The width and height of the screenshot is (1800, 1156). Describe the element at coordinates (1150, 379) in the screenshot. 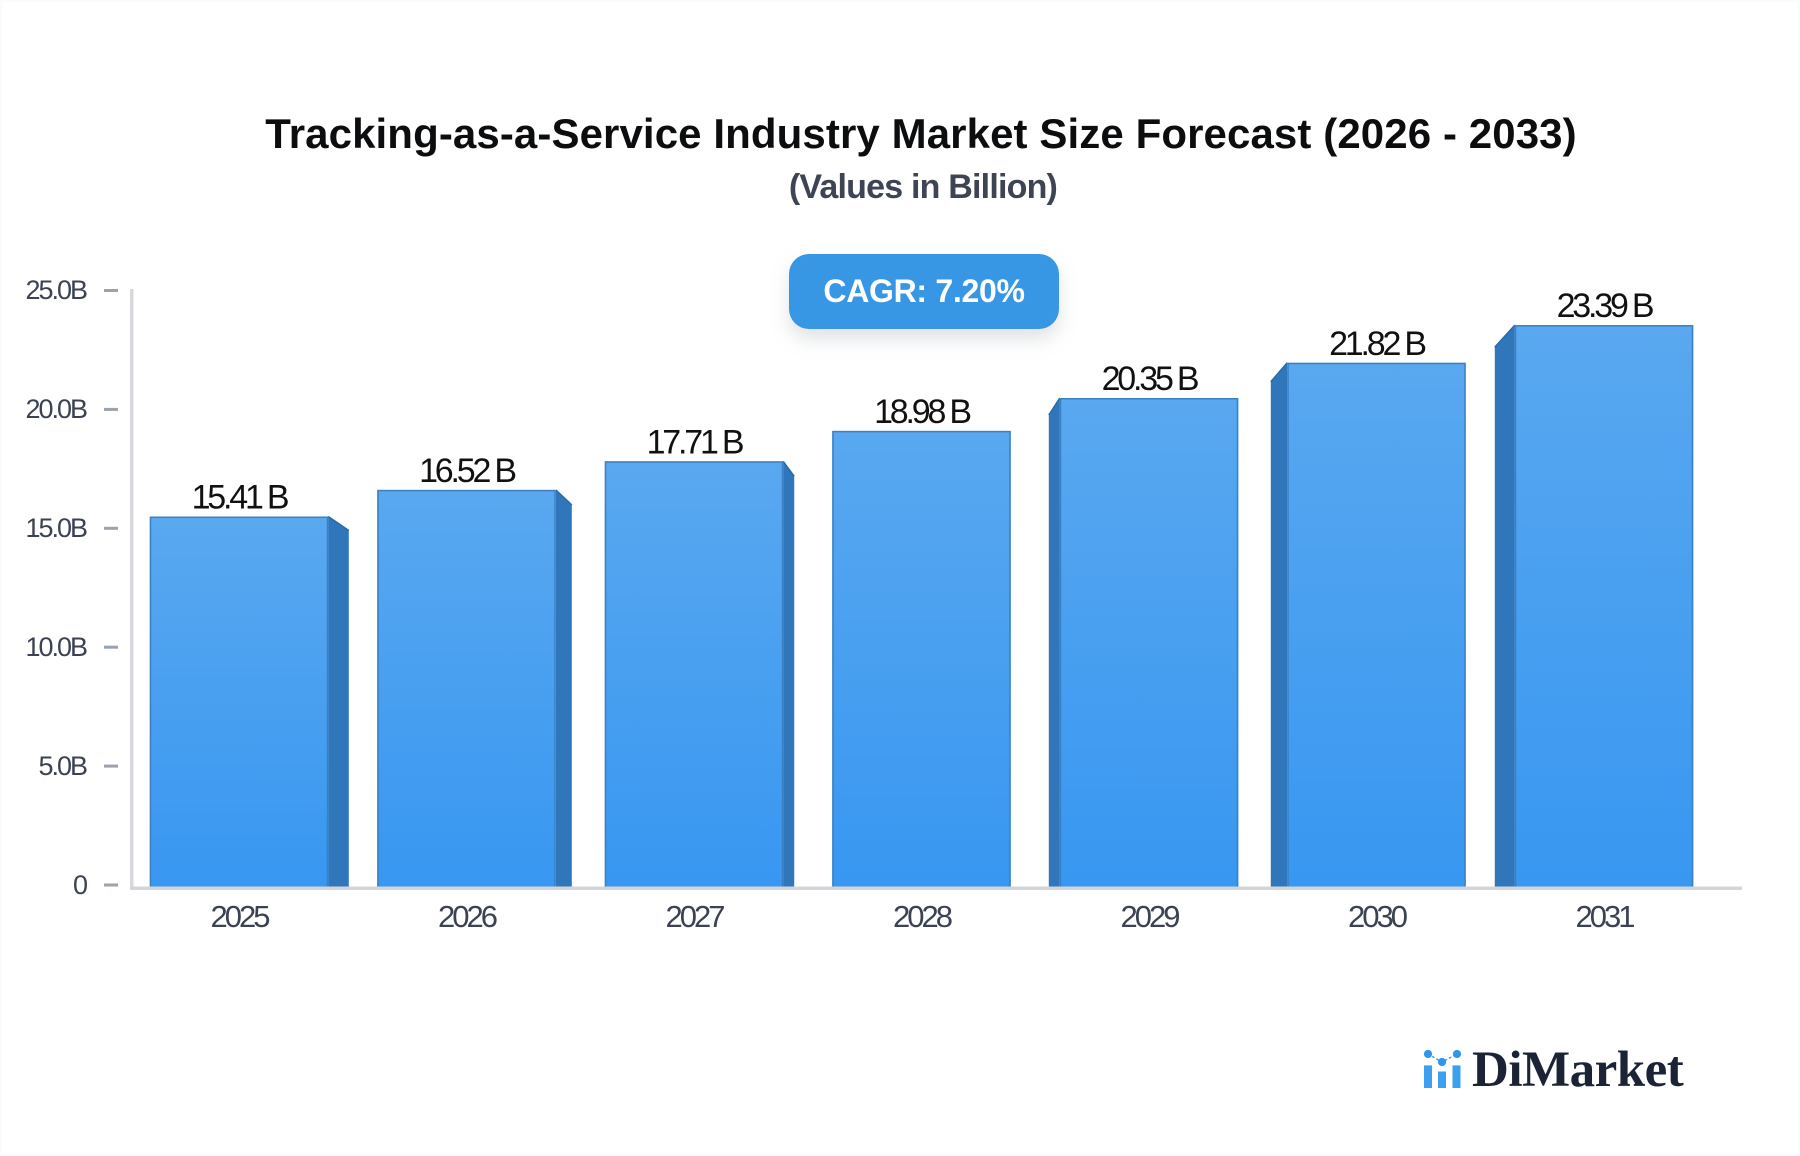

I see `svg-text: 20.35 B` at that location.